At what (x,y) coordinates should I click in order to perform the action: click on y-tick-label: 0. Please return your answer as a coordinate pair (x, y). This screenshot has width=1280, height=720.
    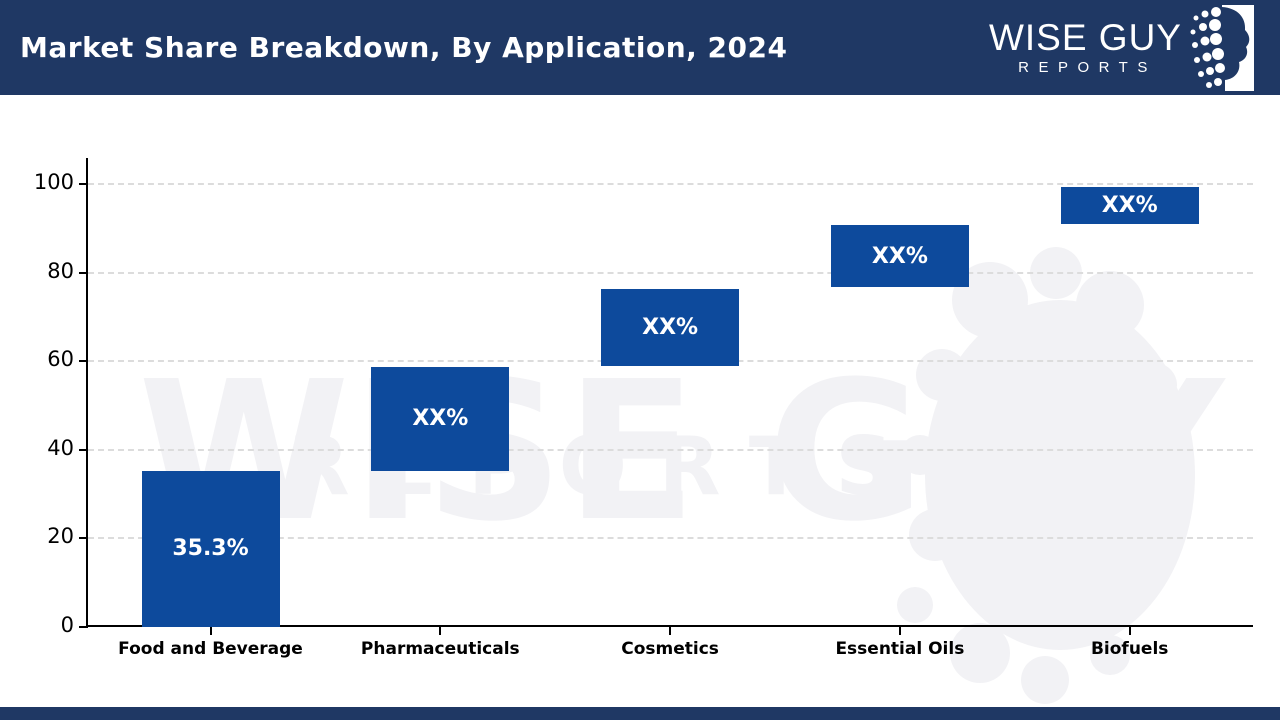
    Looking at the image, I should click on (67, 625).